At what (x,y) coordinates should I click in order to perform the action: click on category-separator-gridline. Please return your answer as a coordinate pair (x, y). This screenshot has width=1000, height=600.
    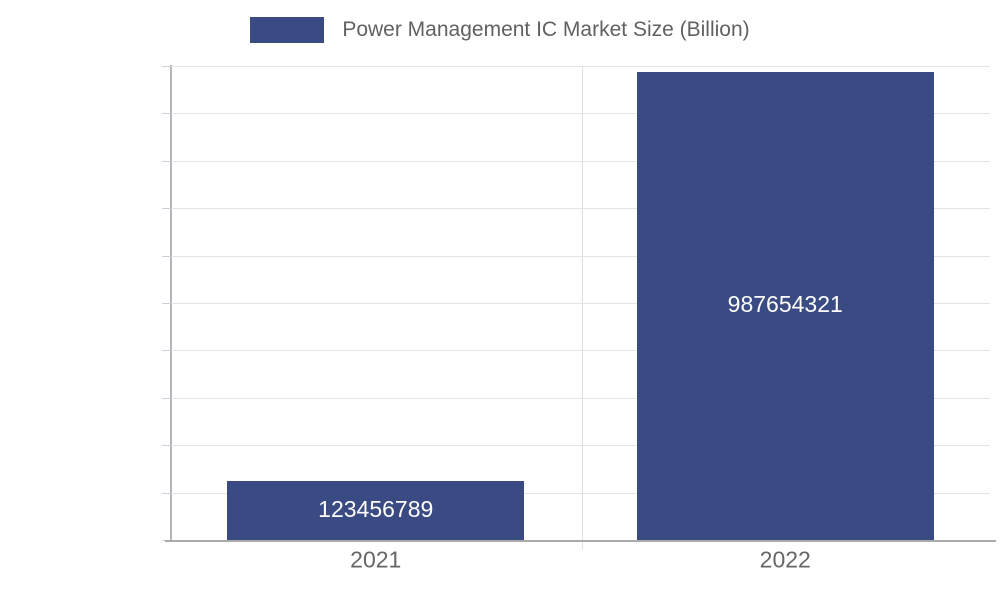
    Looking at the image, I should click on (582, 308).